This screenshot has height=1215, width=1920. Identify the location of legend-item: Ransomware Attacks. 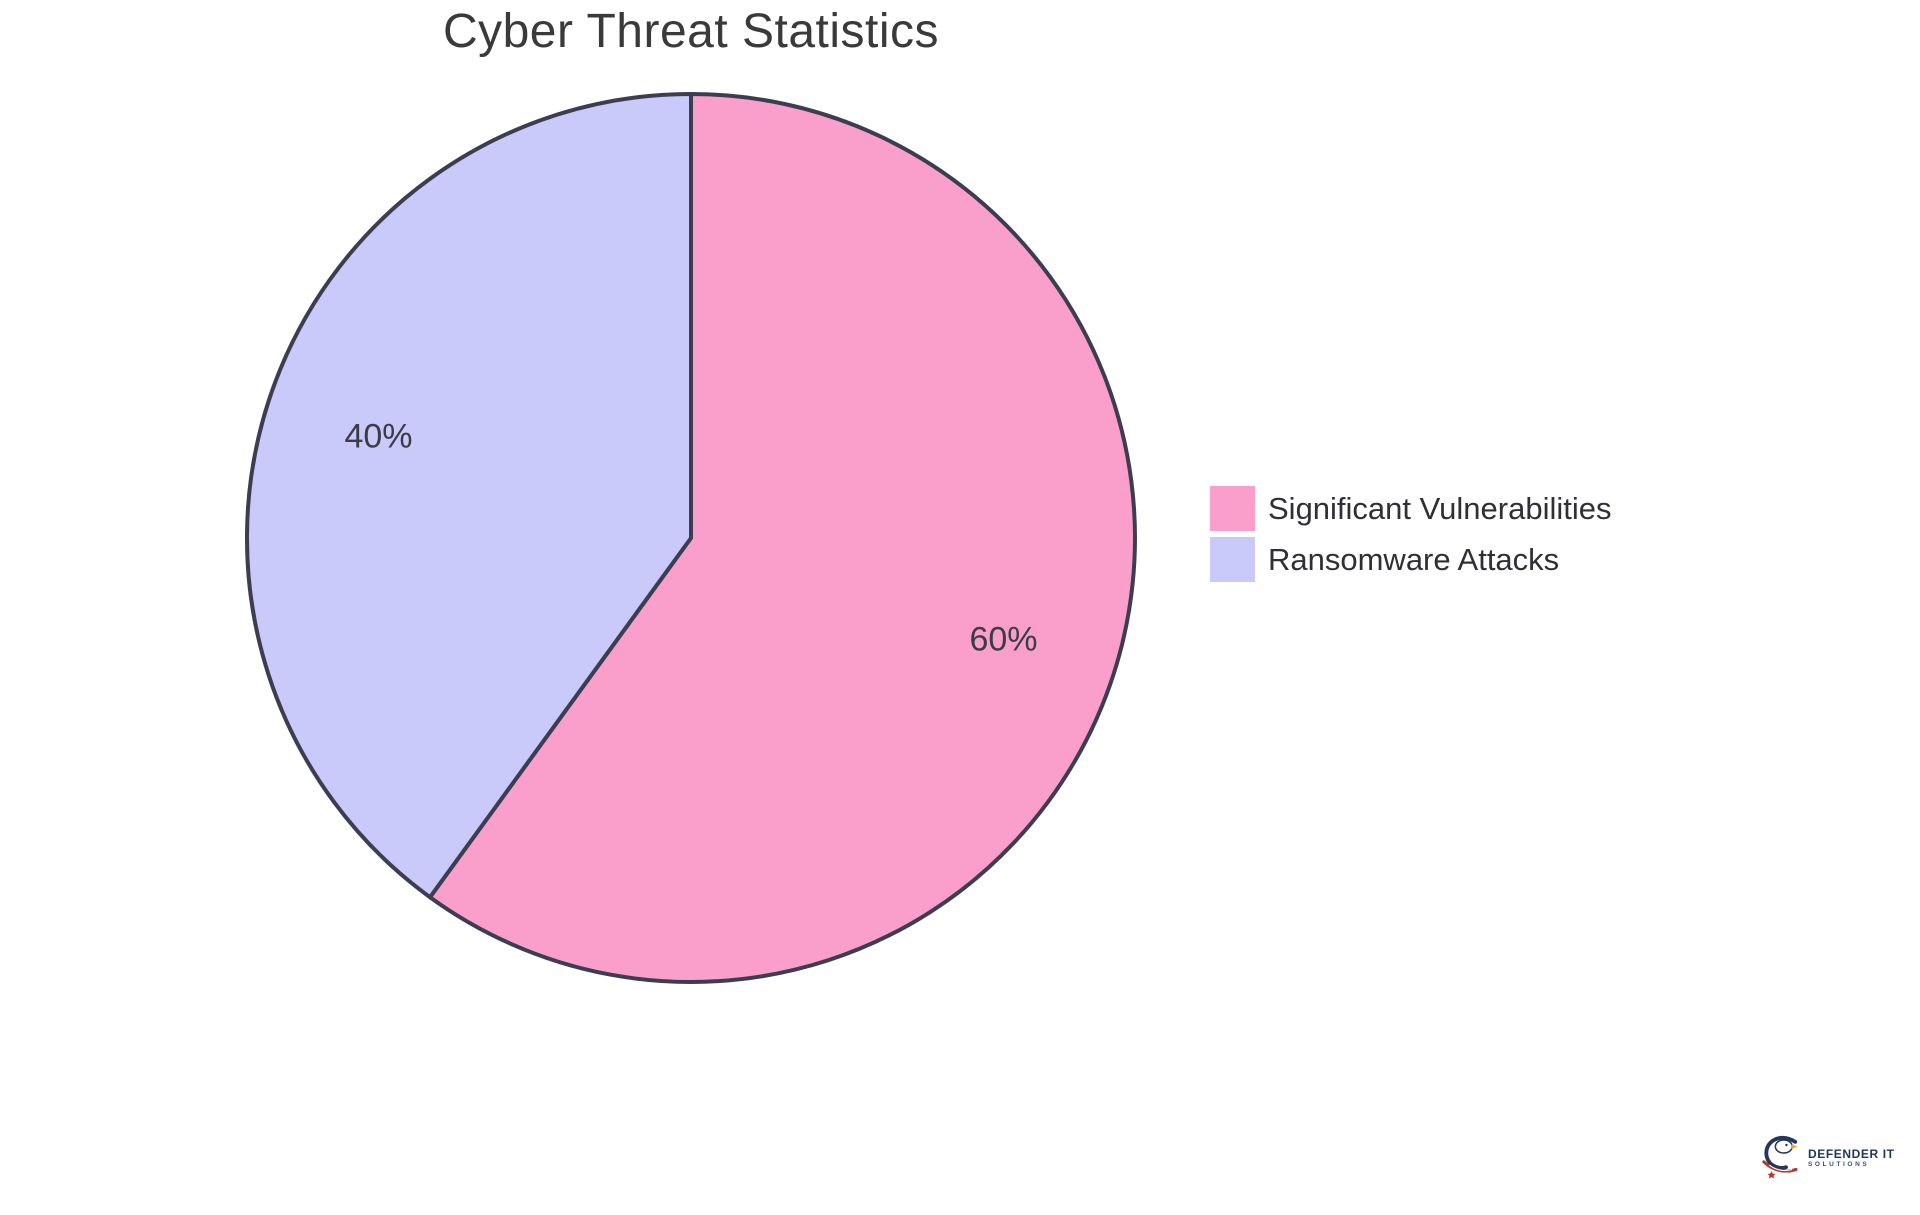
(1410, 559).